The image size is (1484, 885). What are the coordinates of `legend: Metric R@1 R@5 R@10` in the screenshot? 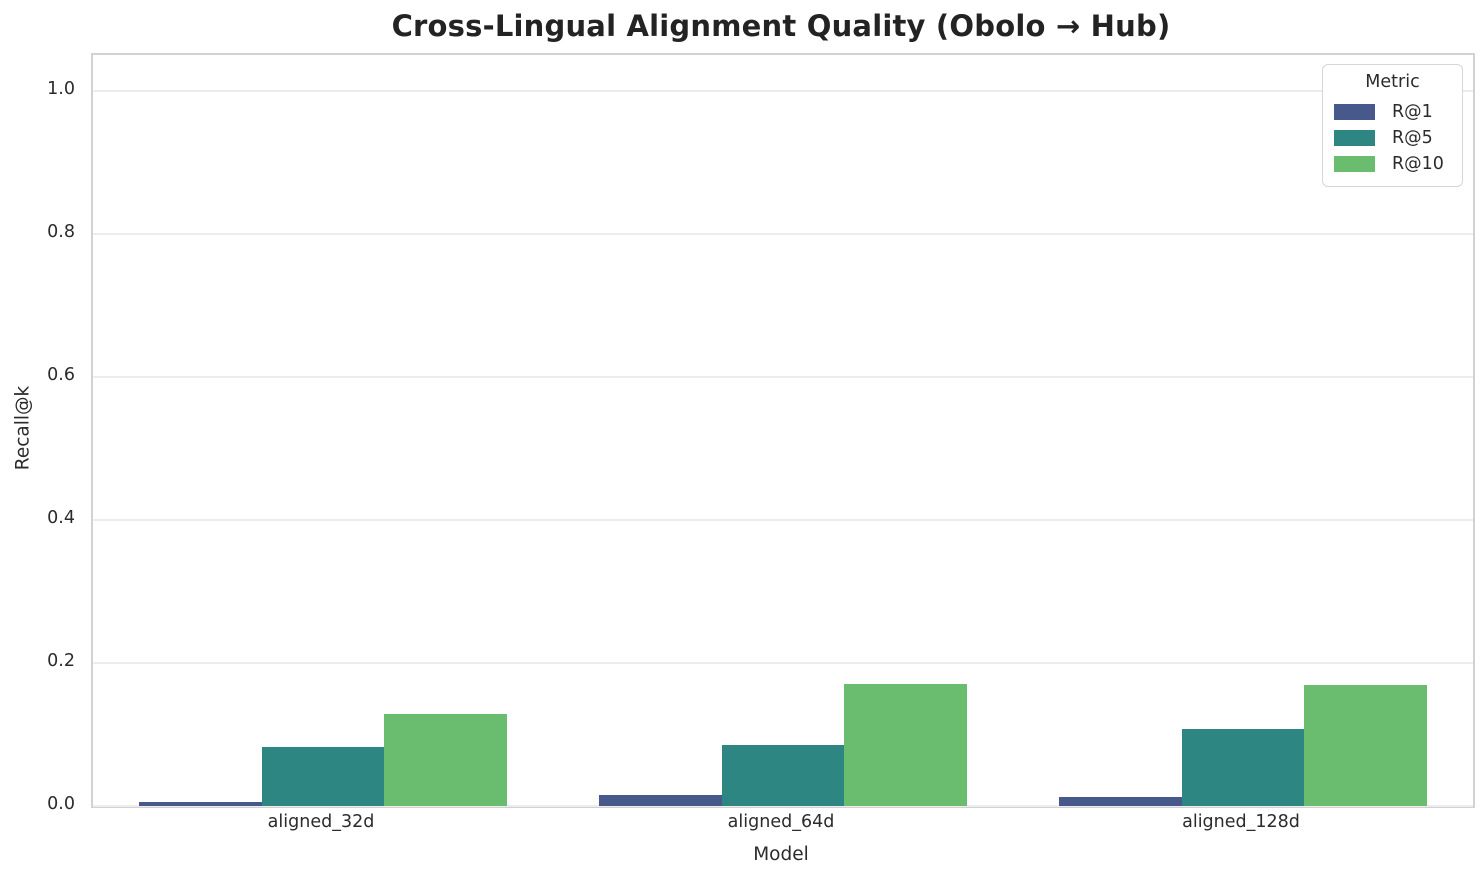 It's located at (1392, 125).